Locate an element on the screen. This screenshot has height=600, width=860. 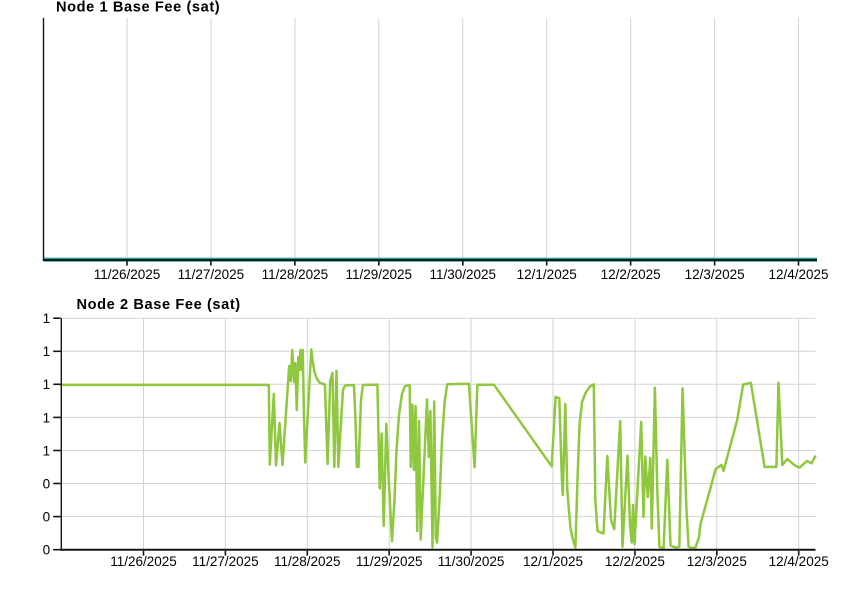
svg-text: Node 2 Base Fee (sat) is located at coordinates (159, 305).